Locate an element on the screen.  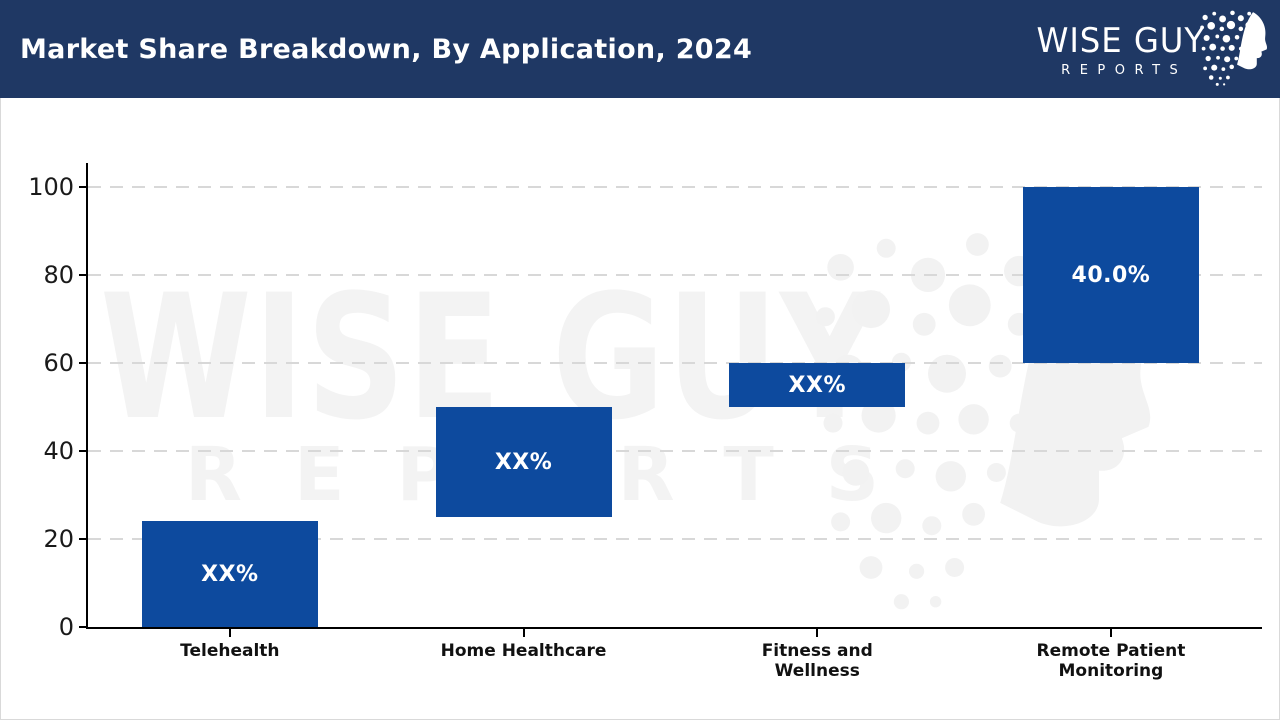
y-tick-label-0: 0 is located at coordinates (66, 627).